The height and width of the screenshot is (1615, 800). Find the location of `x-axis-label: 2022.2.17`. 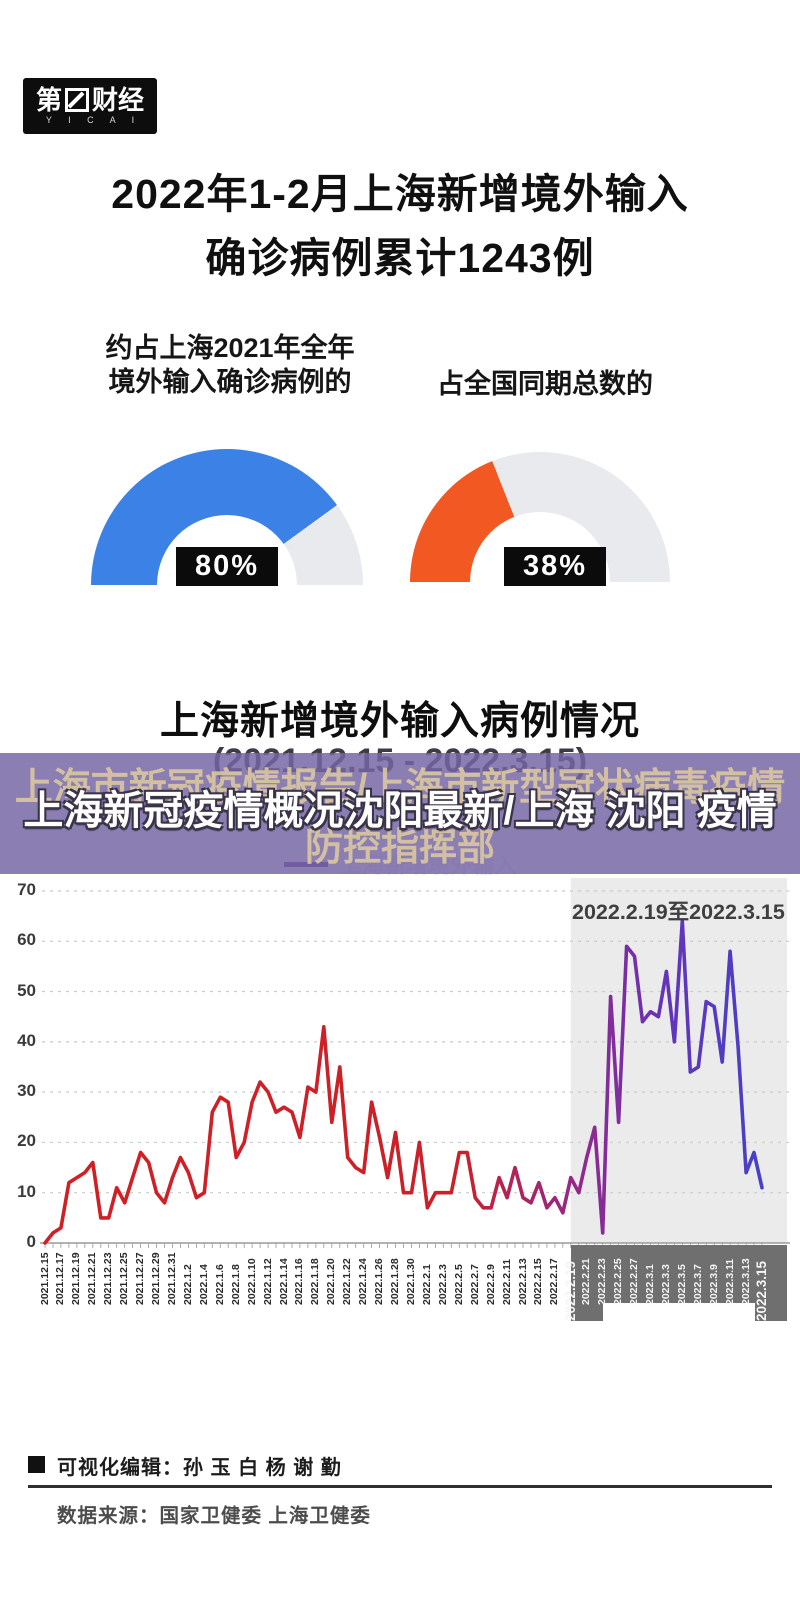

x-axis-label: 2022.2.17 is located at coordinates (554, 1281).